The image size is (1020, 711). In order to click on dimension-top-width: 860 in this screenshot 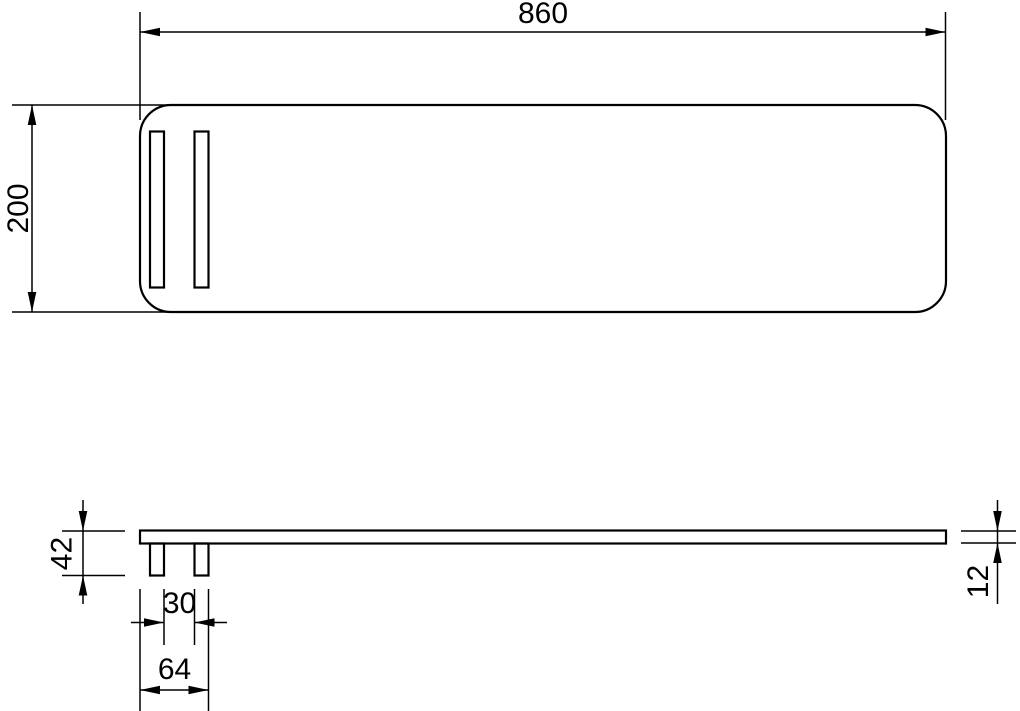, I will do `click(543, 60)`.